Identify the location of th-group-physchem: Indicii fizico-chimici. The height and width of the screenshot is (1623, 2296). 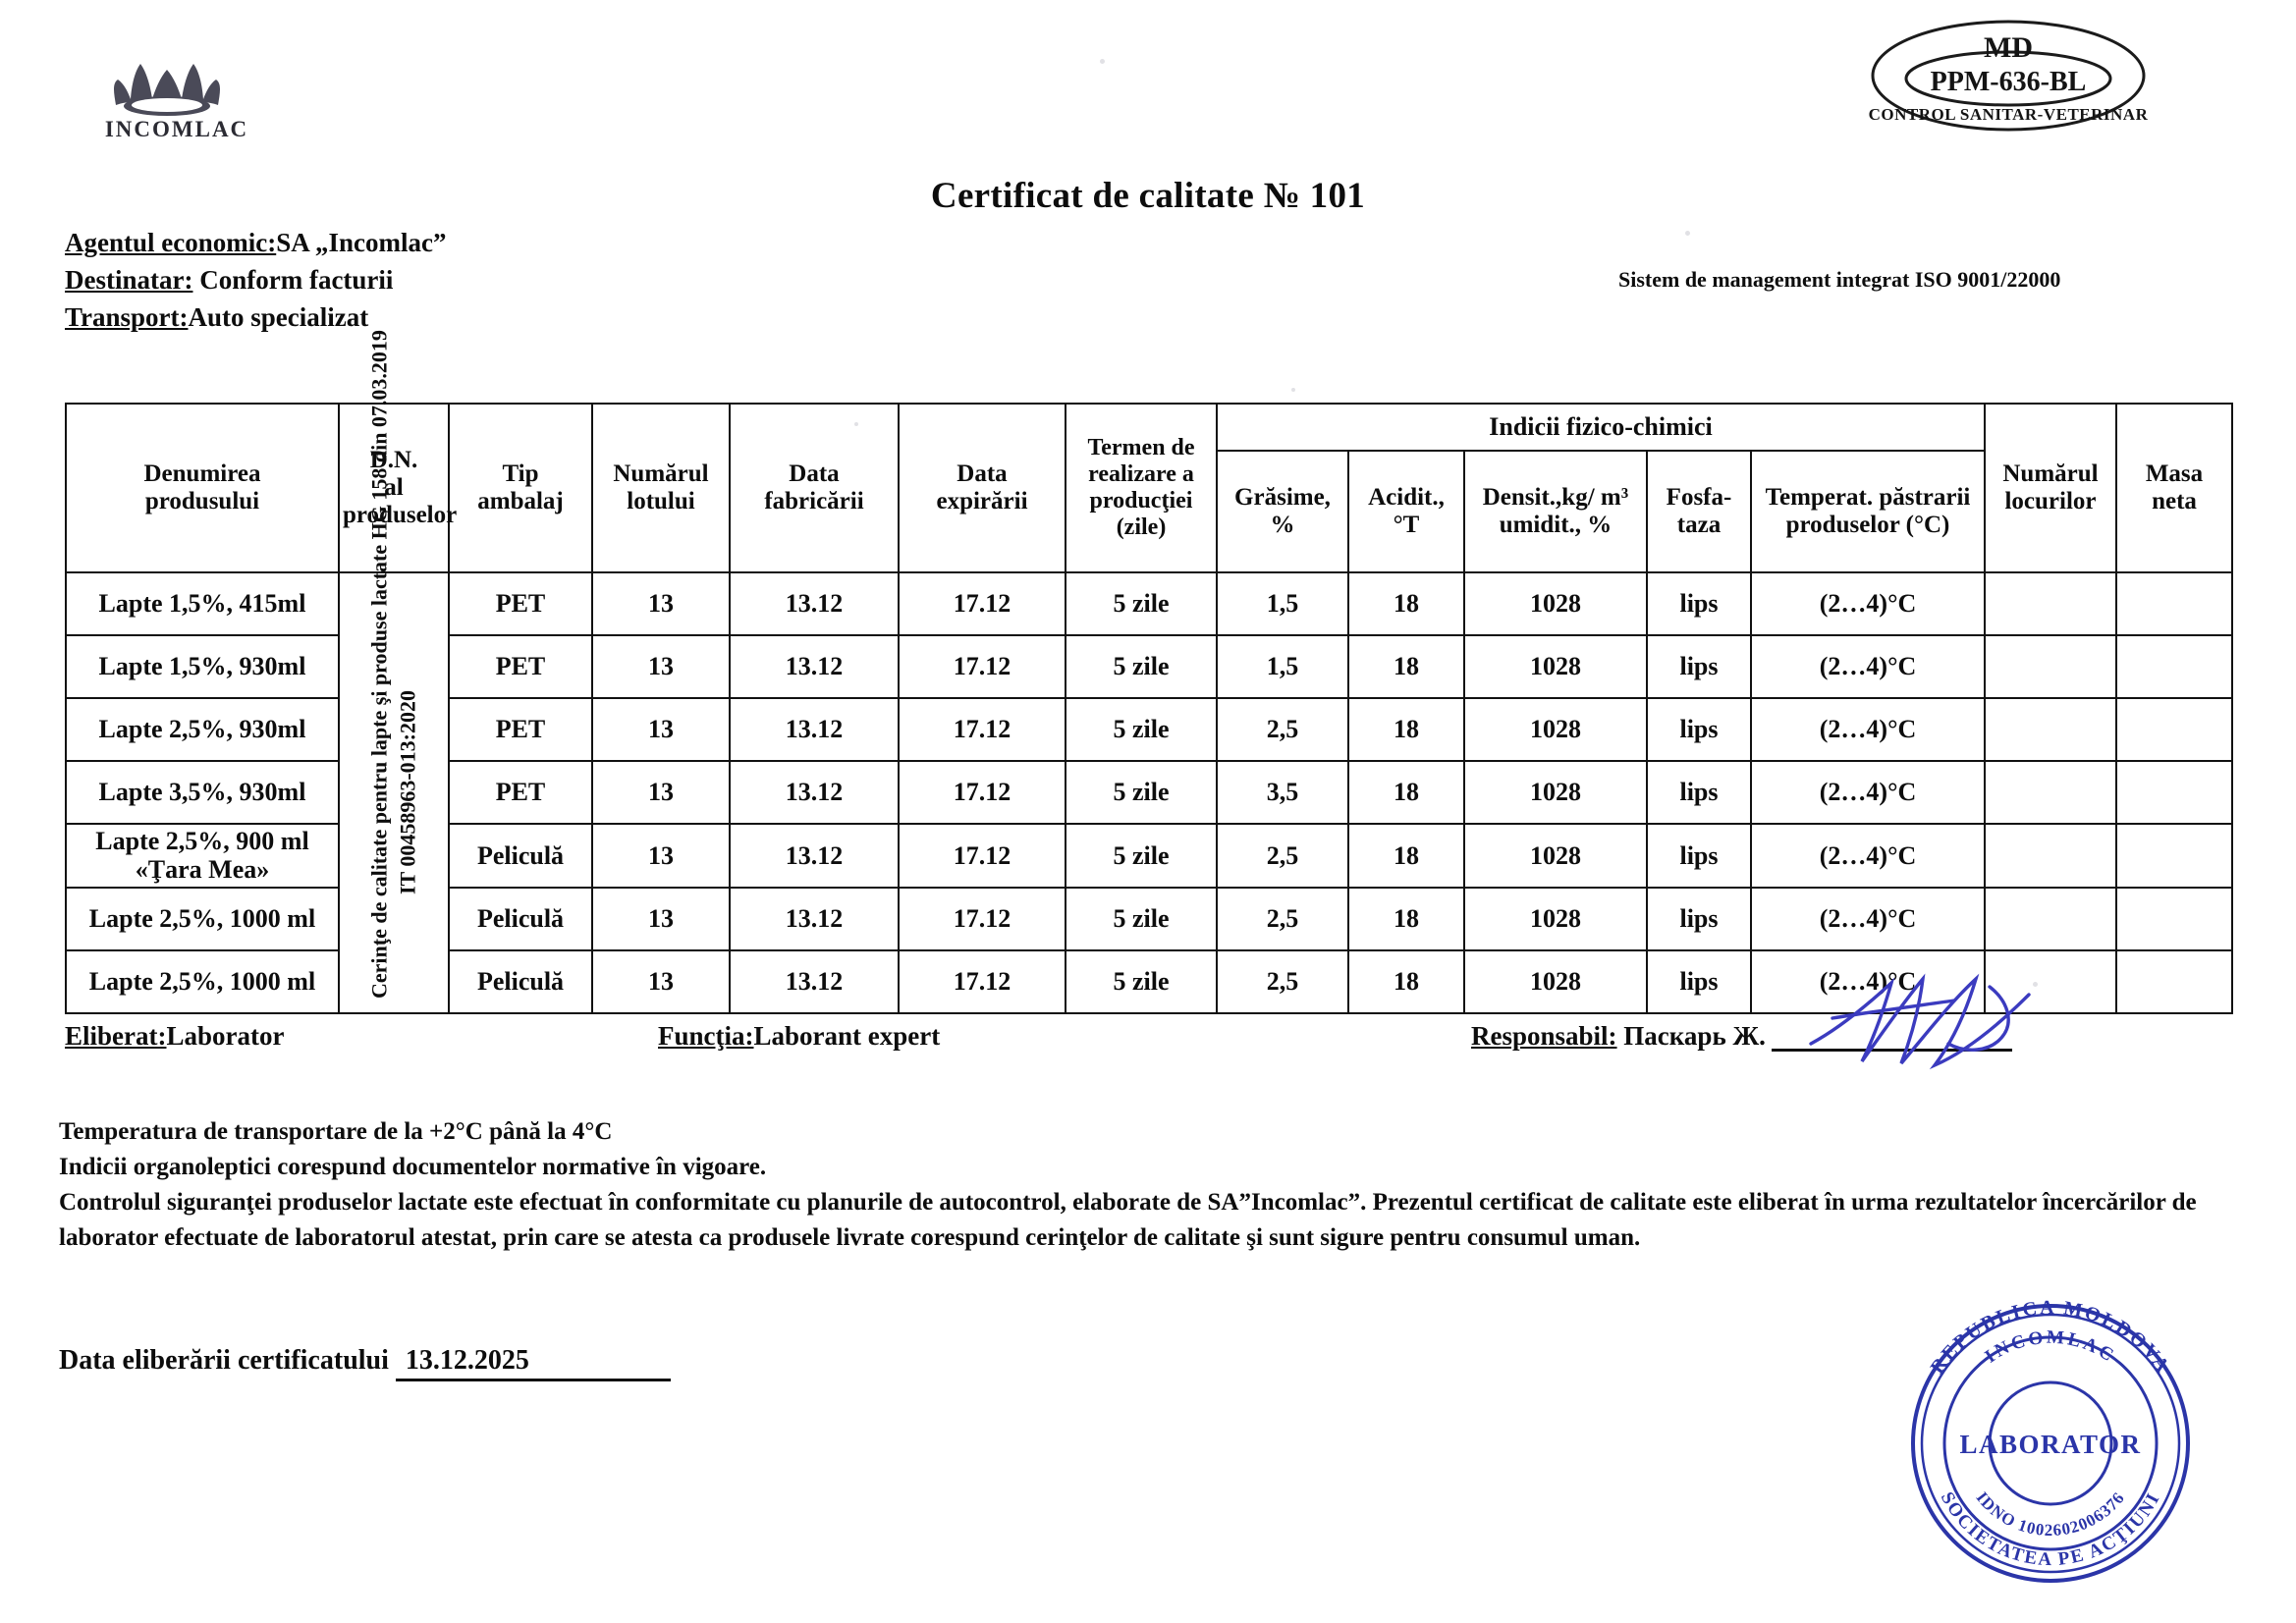
(1601, 428).